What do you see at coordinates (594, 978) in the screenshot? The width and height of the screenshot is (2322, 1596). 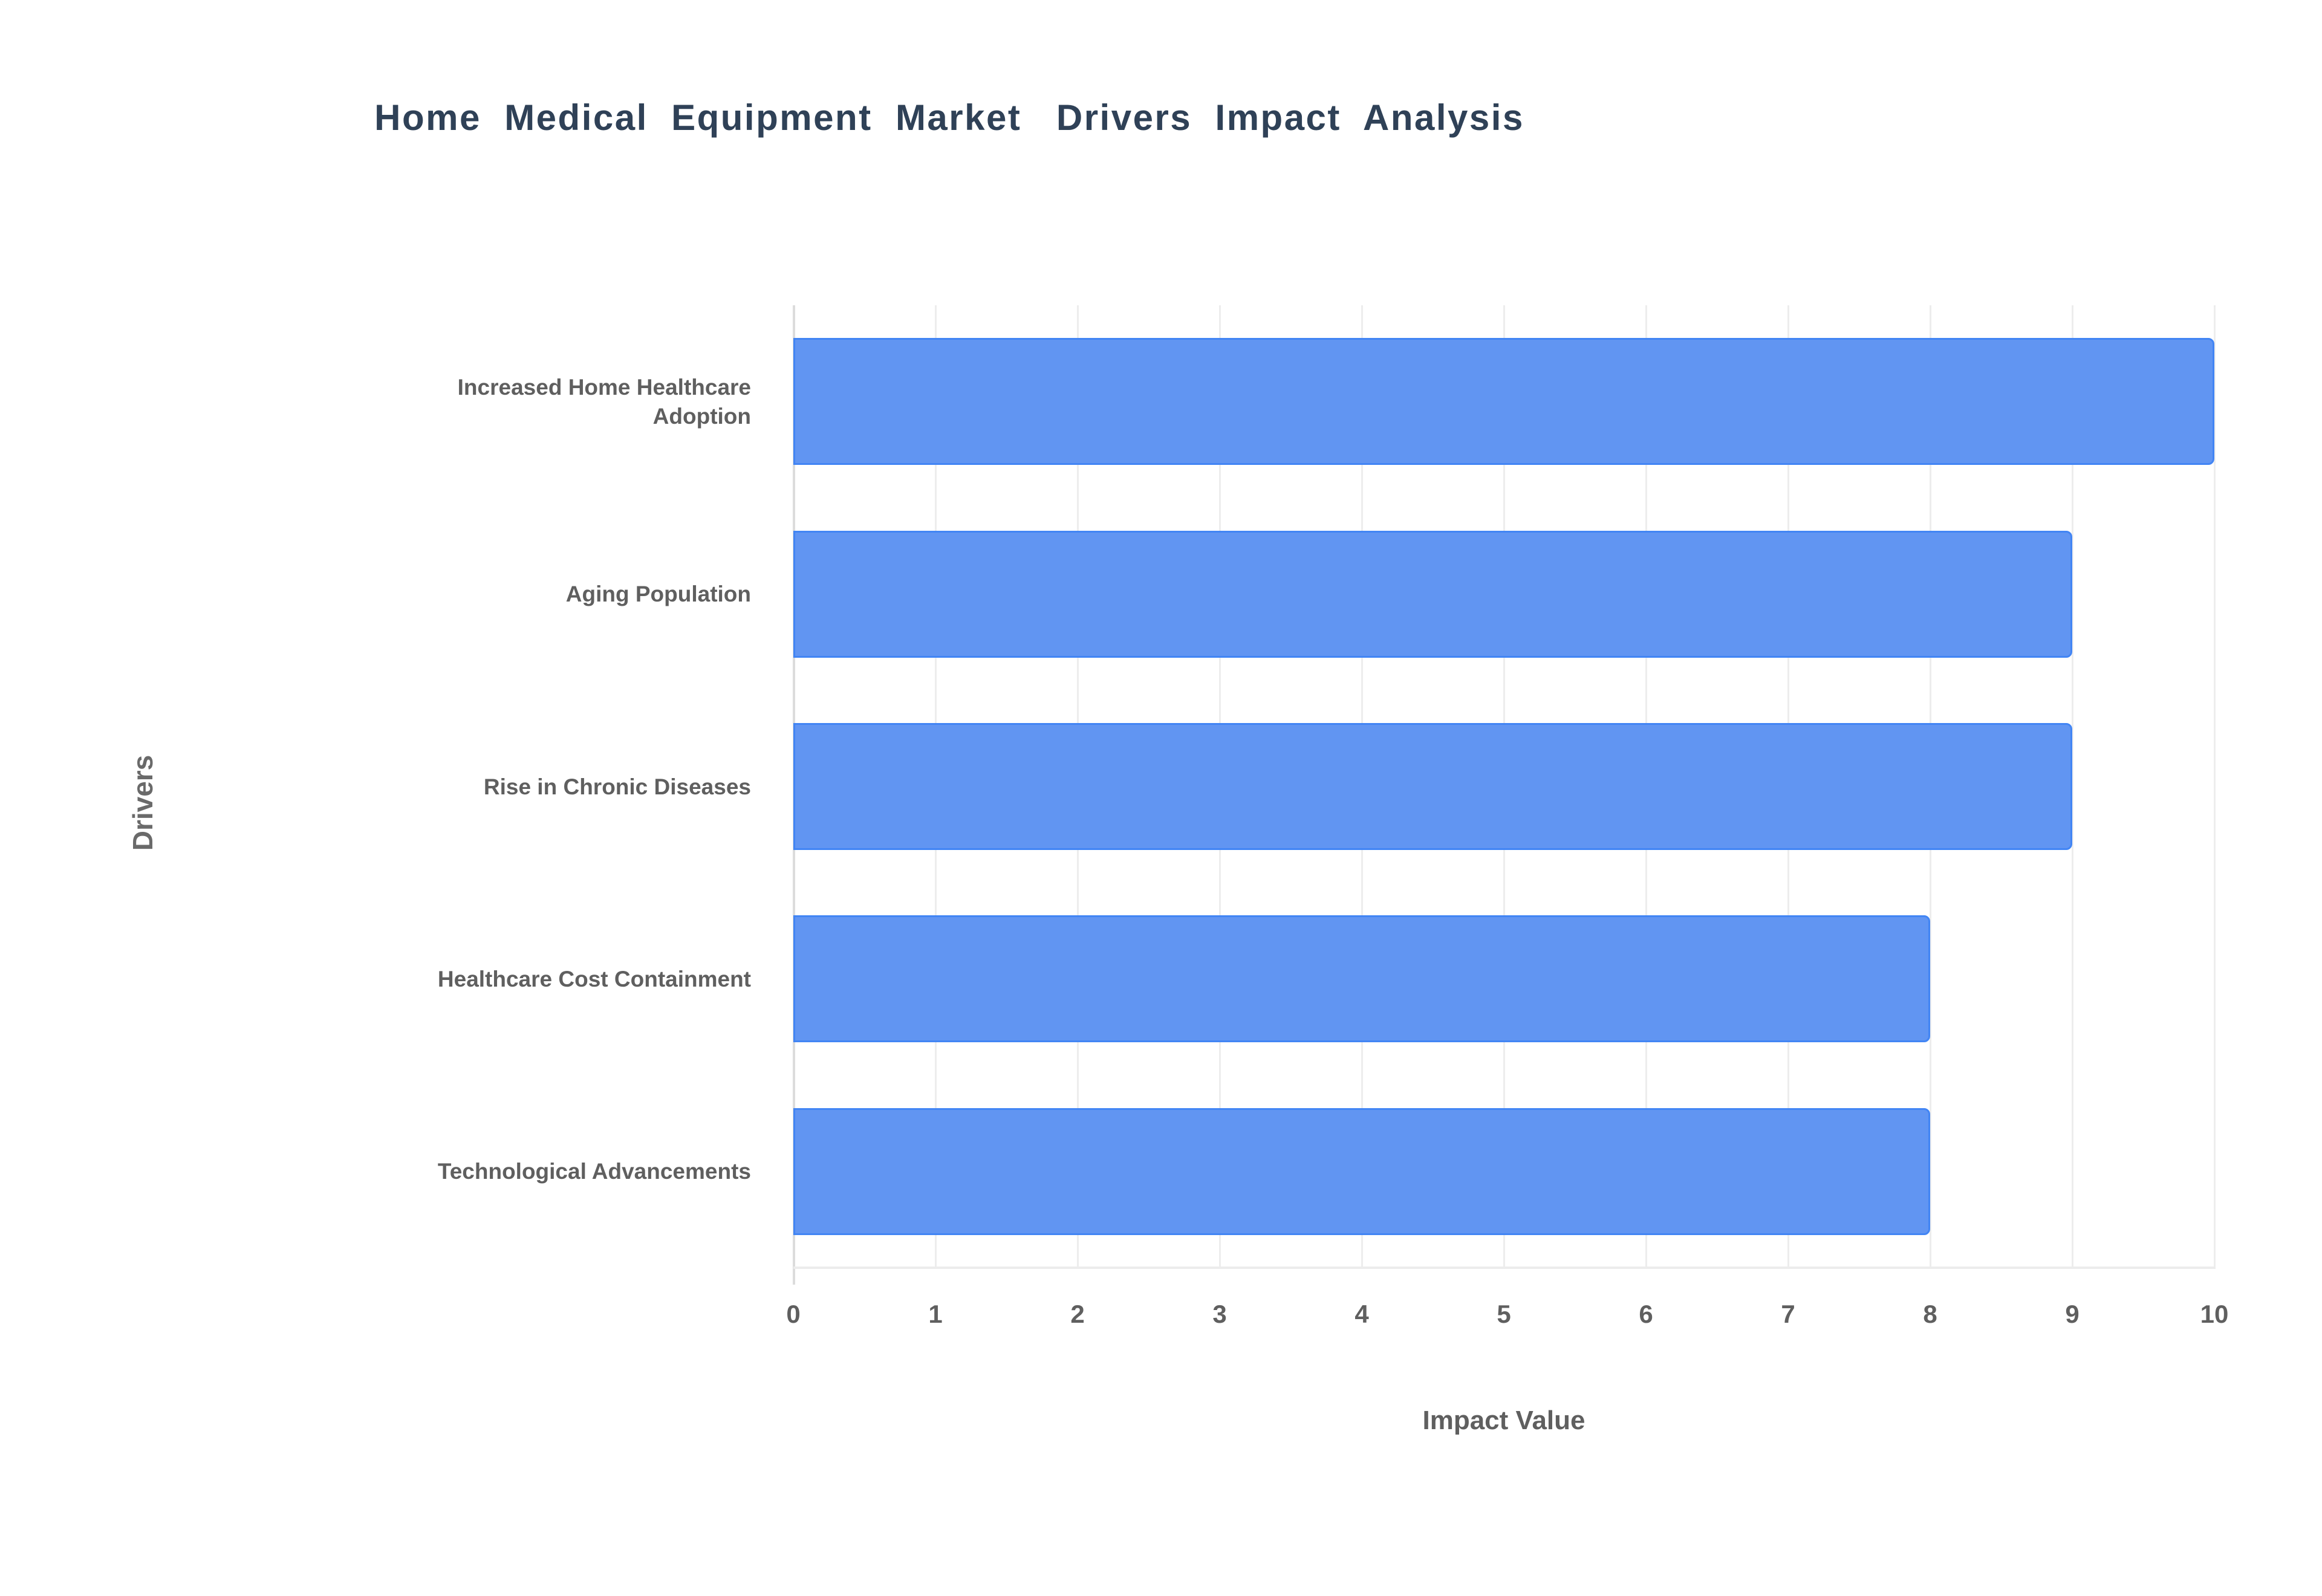 I see `y-tick-label: Healthcare Cost Containment` at bounding box center [594, 978].